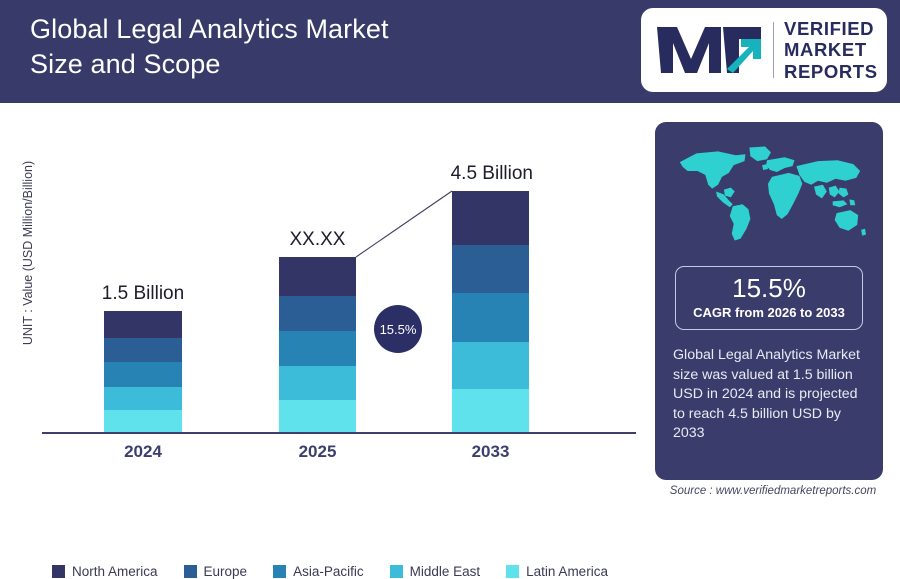 Image resolution: width=900 pixels, height=579 pixels. I want to click on bar-value-label-2024: 1.5 Billion, so click(143, 293).